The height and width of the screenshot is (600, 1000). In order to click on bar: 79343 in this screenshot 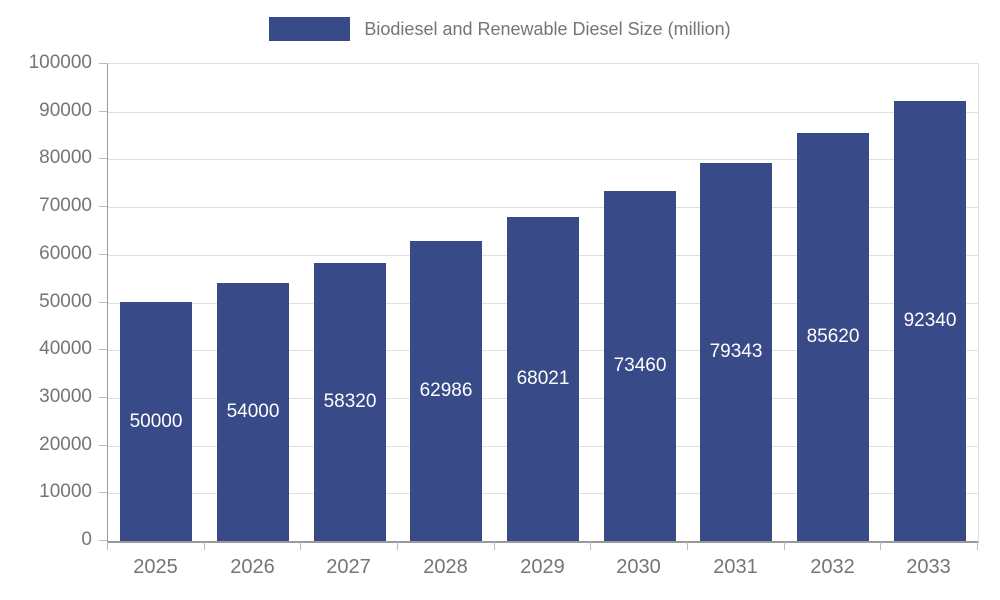, I will do `click(736, 352)`.